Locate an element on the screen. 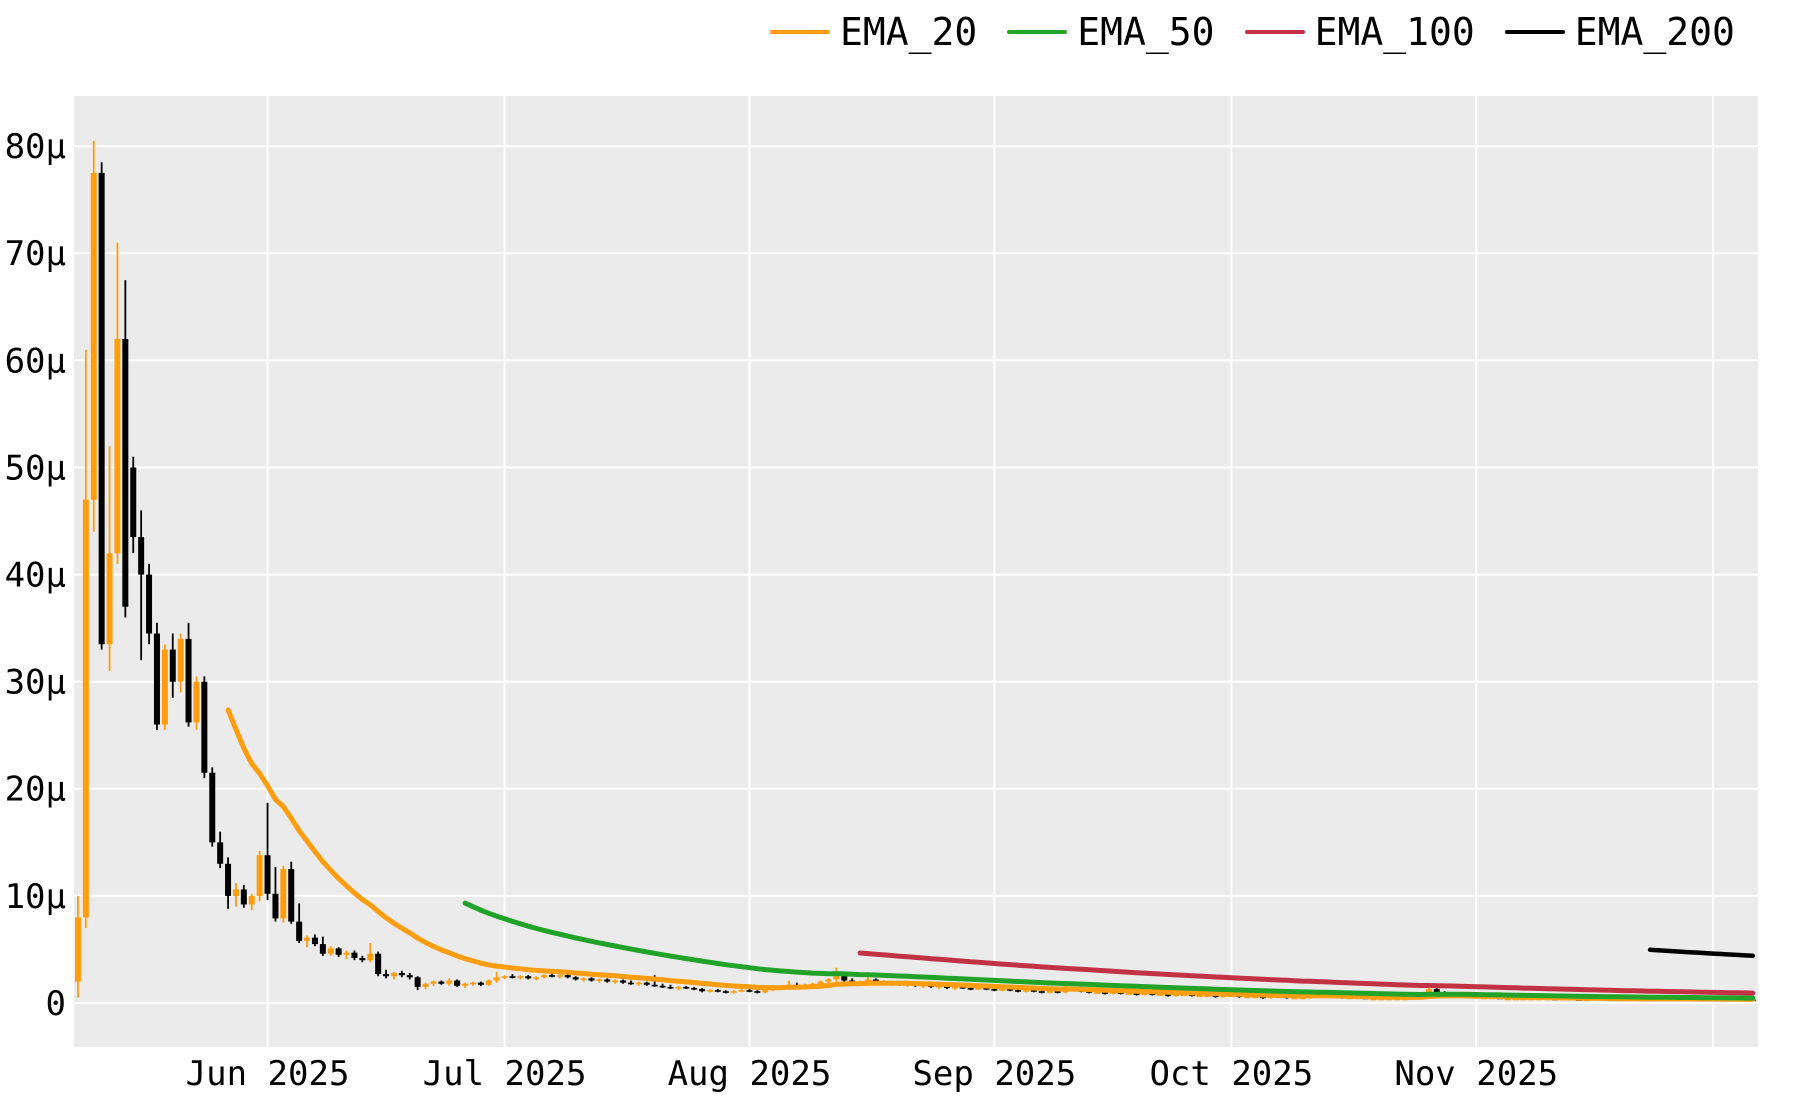 Image resolution: width=1800 pixels, height=1100 pixels. y-tick-label: 0 is located at coordinates (56, 1004).